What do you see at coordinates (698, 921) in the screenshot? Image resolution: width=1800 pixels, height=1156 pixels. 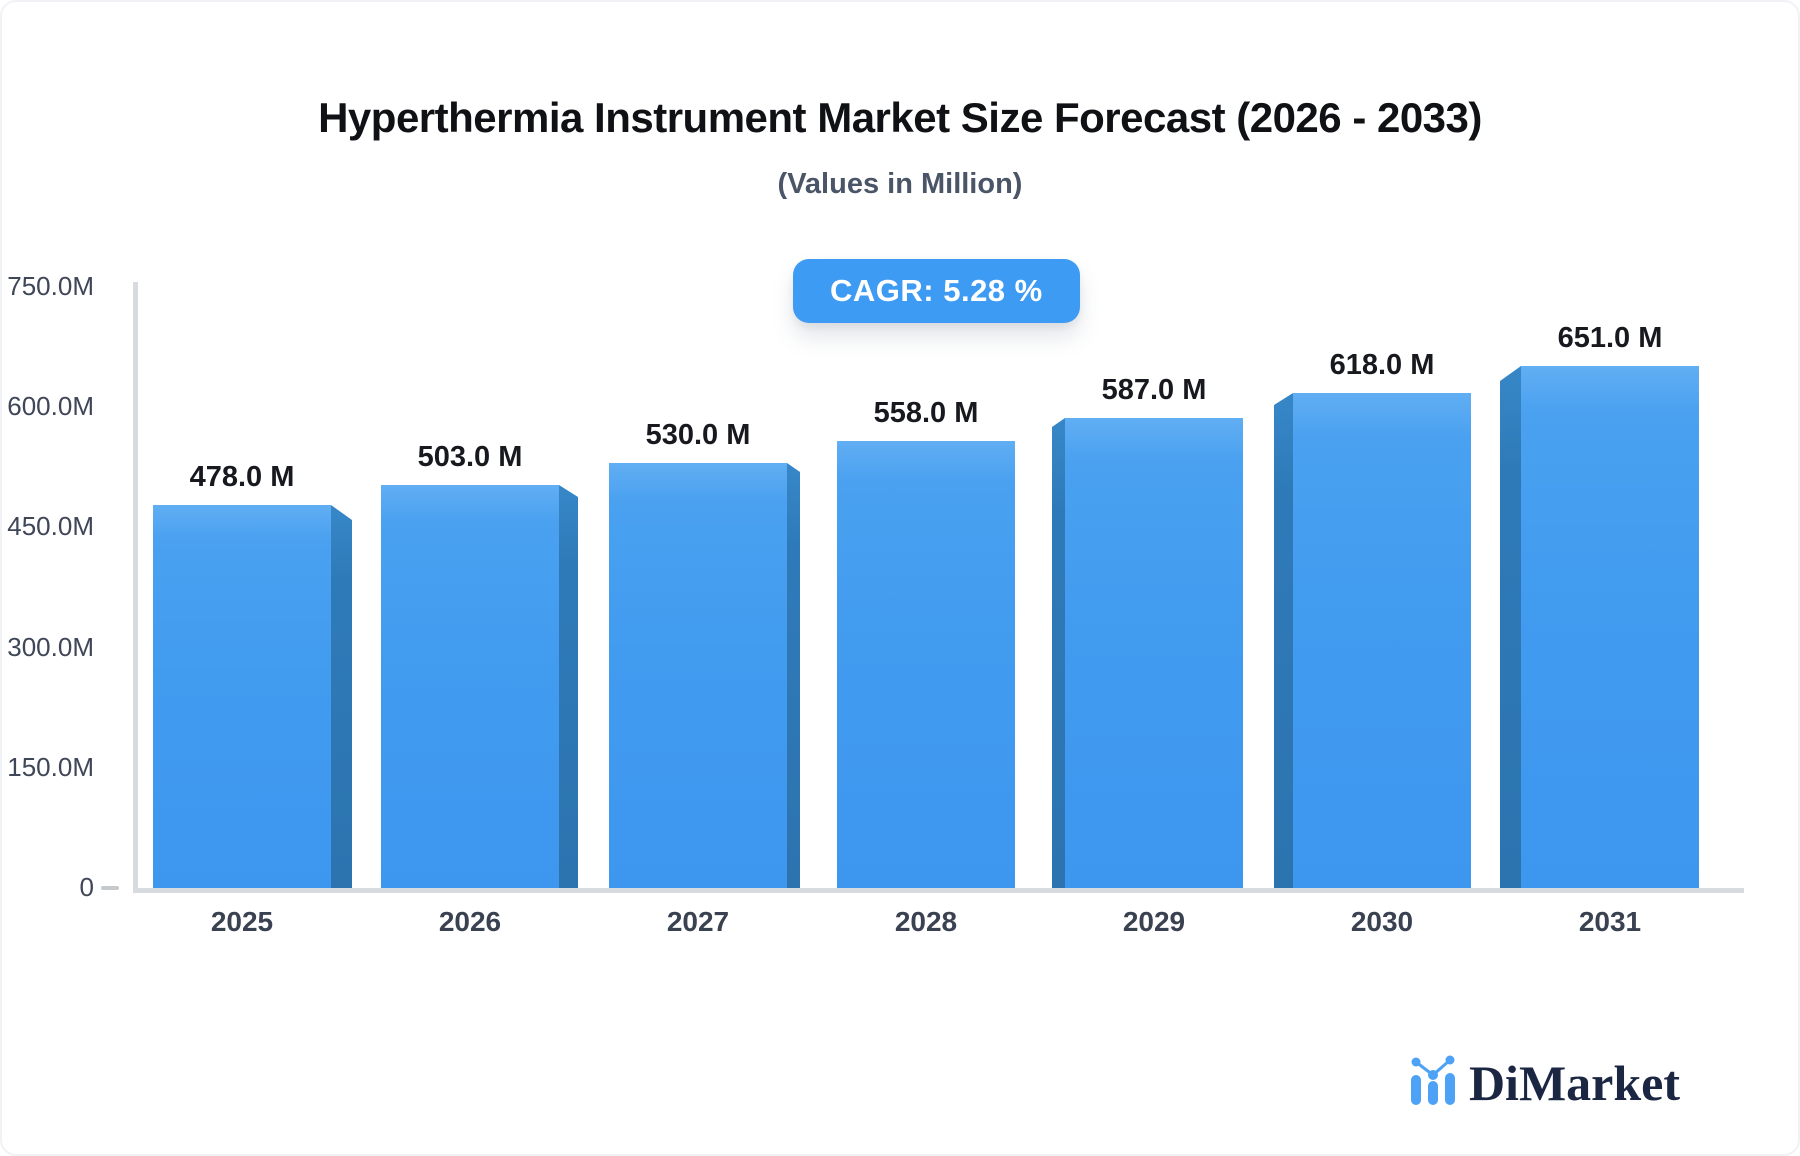 I see `x-axis-label-2027: 2027` at bounding box center [698, 921].